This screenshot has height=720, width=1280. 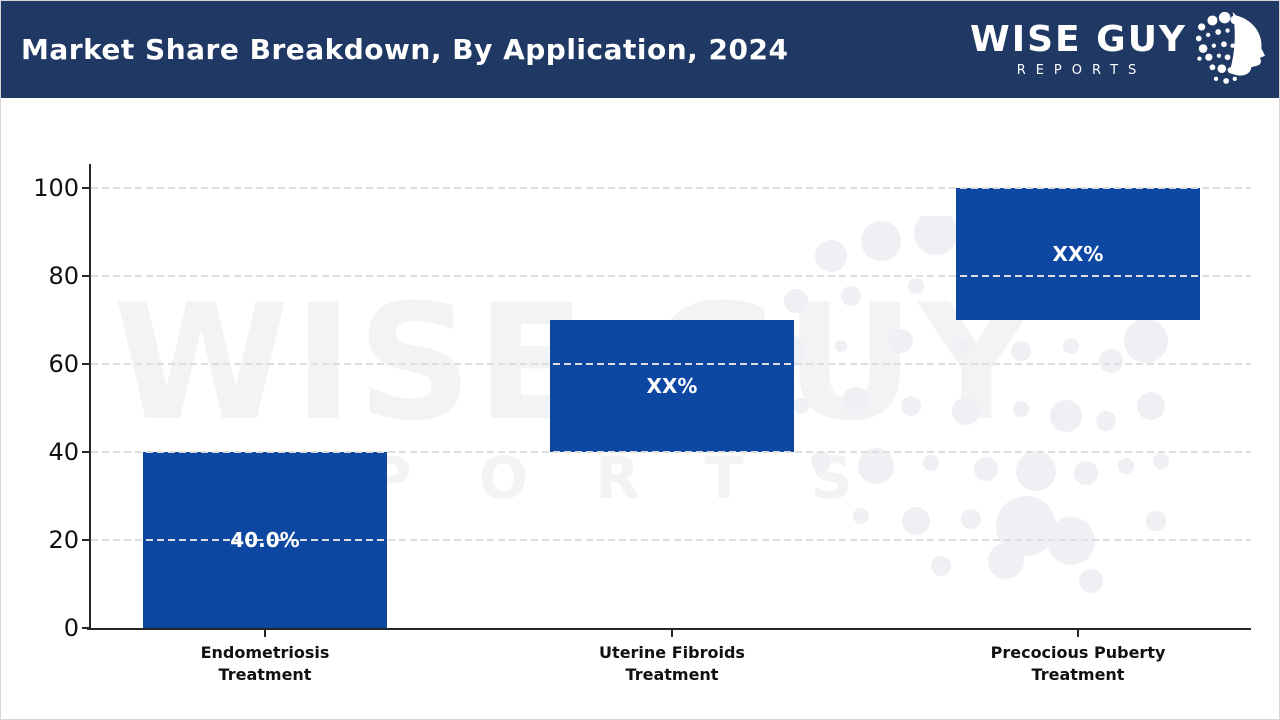 I want to click on dotted-head-icon, so click(x=1230, y=47).